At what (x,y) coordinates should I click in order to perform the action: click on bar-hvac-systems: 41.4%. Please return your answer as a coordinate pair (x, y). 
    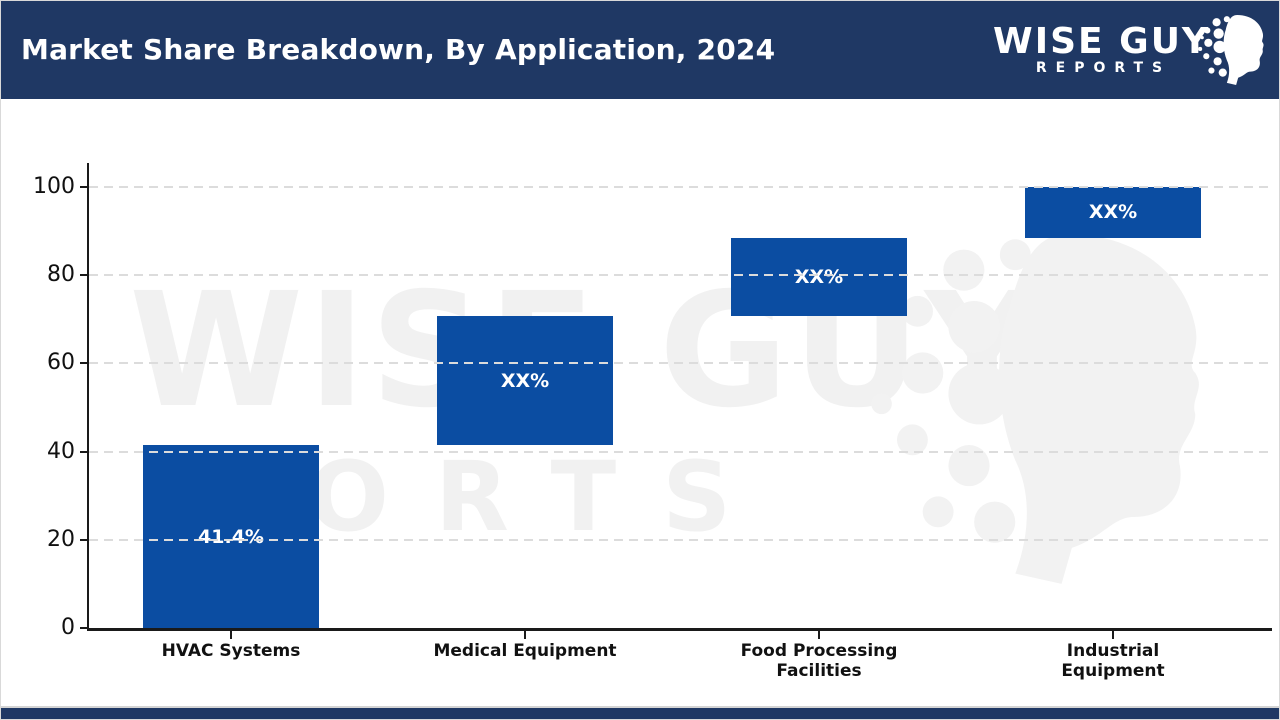
    Looking at the image, I should click on (231, 536).